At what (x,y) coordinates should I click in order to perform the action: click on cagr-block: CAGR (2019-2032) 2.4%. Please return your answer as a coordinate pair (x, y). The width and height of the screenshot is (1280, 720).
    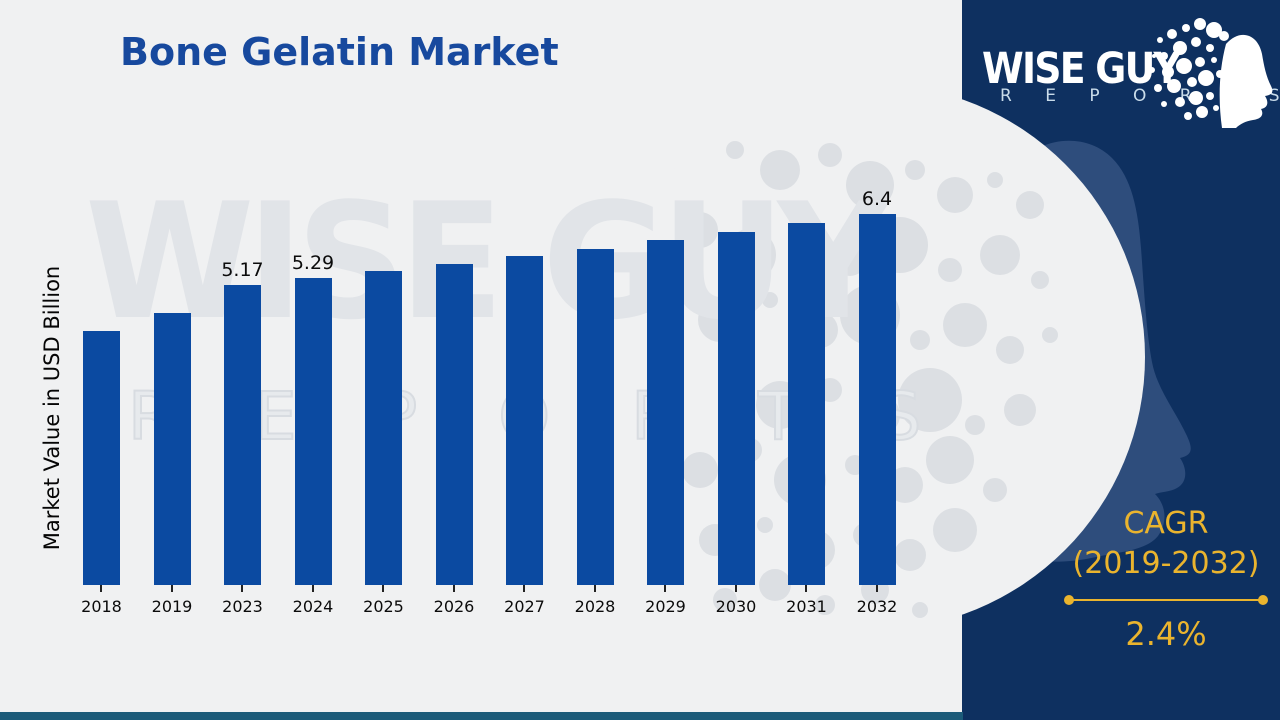
    Looking at the image, I should click on (1166, 579).